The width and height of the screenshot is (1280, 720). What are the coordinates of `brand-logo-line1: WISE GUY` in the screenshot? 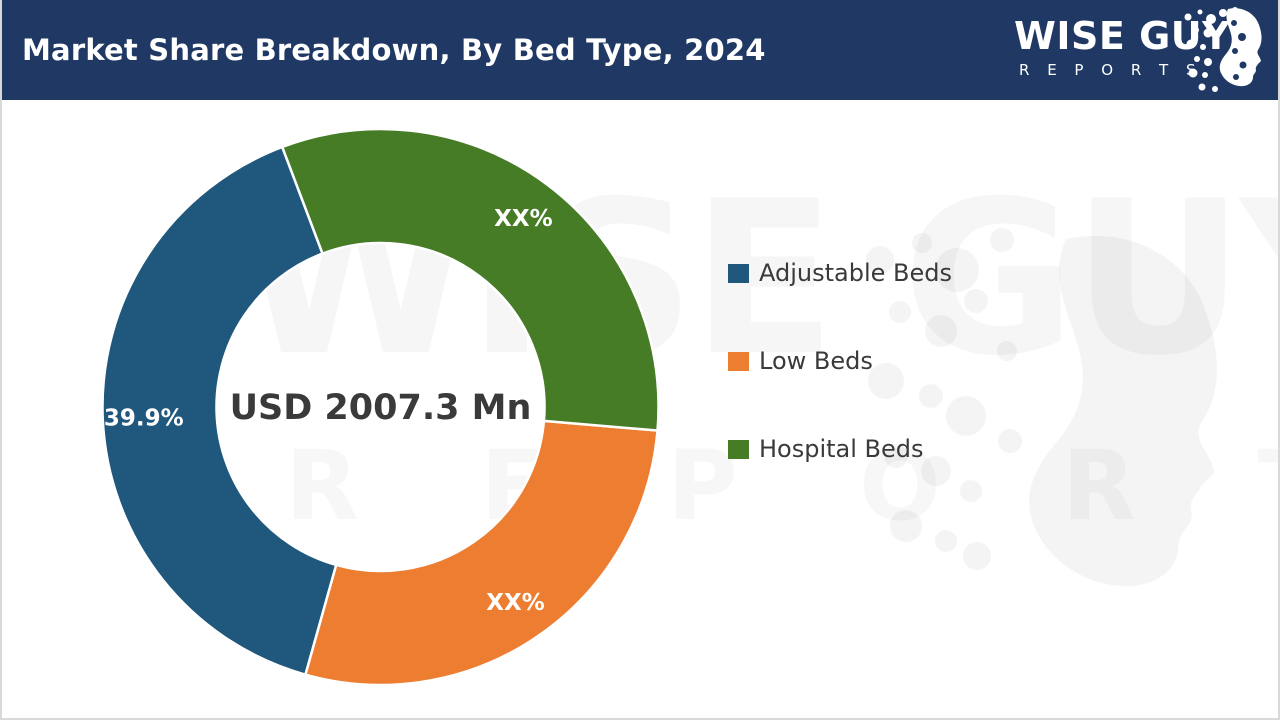 It's located at (1122, 36).